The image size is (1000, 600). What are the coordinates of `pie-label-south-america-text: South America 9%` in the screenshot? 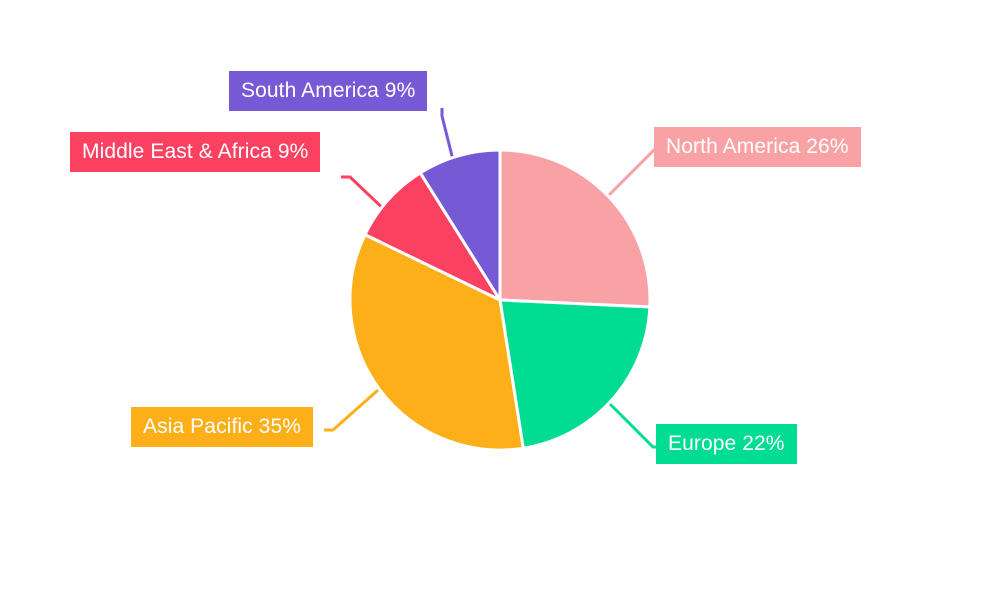 It's located at (328, 90).